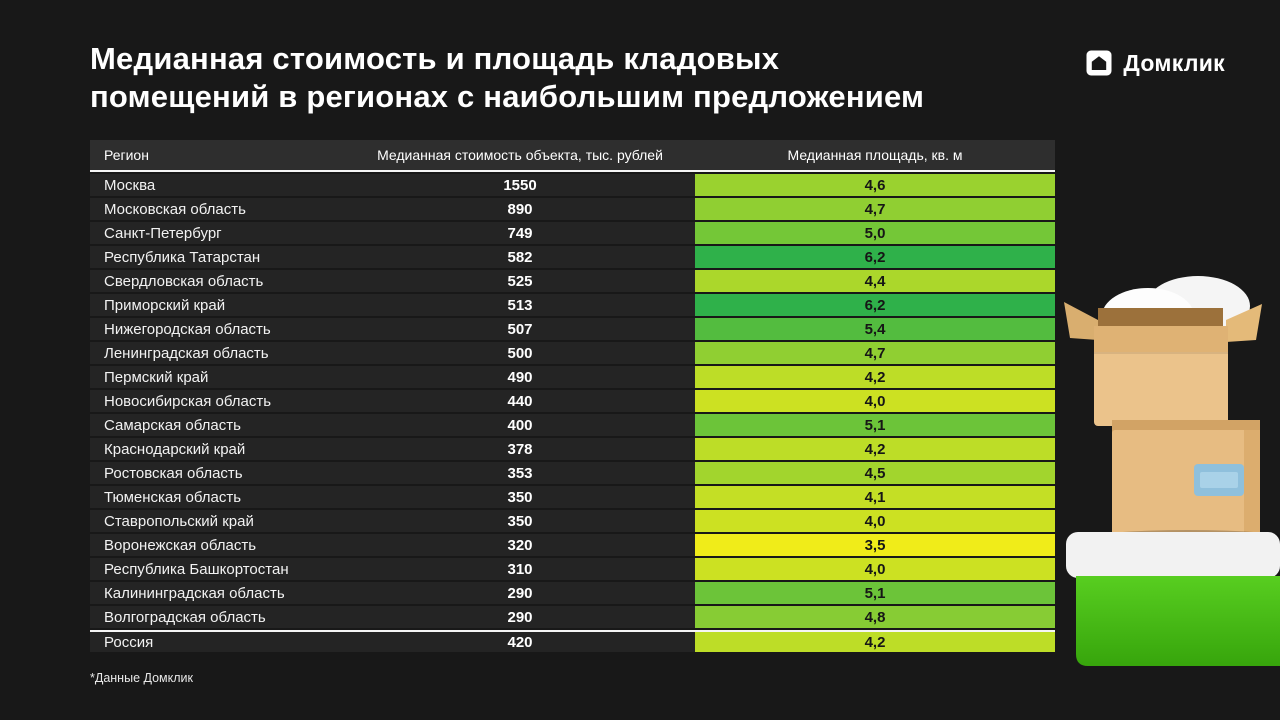  I want to click on cost-cell: 500, so click(520, 353).